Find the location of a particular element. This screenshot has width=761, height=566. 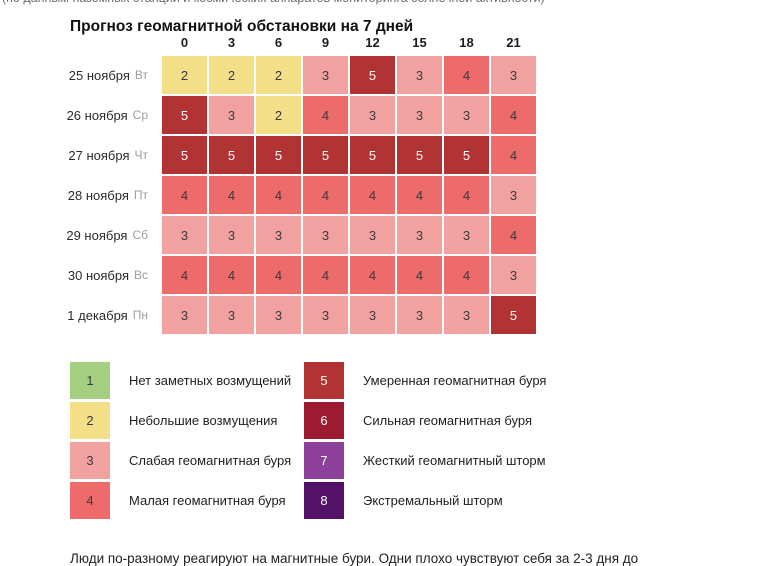

row-label: 28 ноября Пт is located at coordinates (113, 195).